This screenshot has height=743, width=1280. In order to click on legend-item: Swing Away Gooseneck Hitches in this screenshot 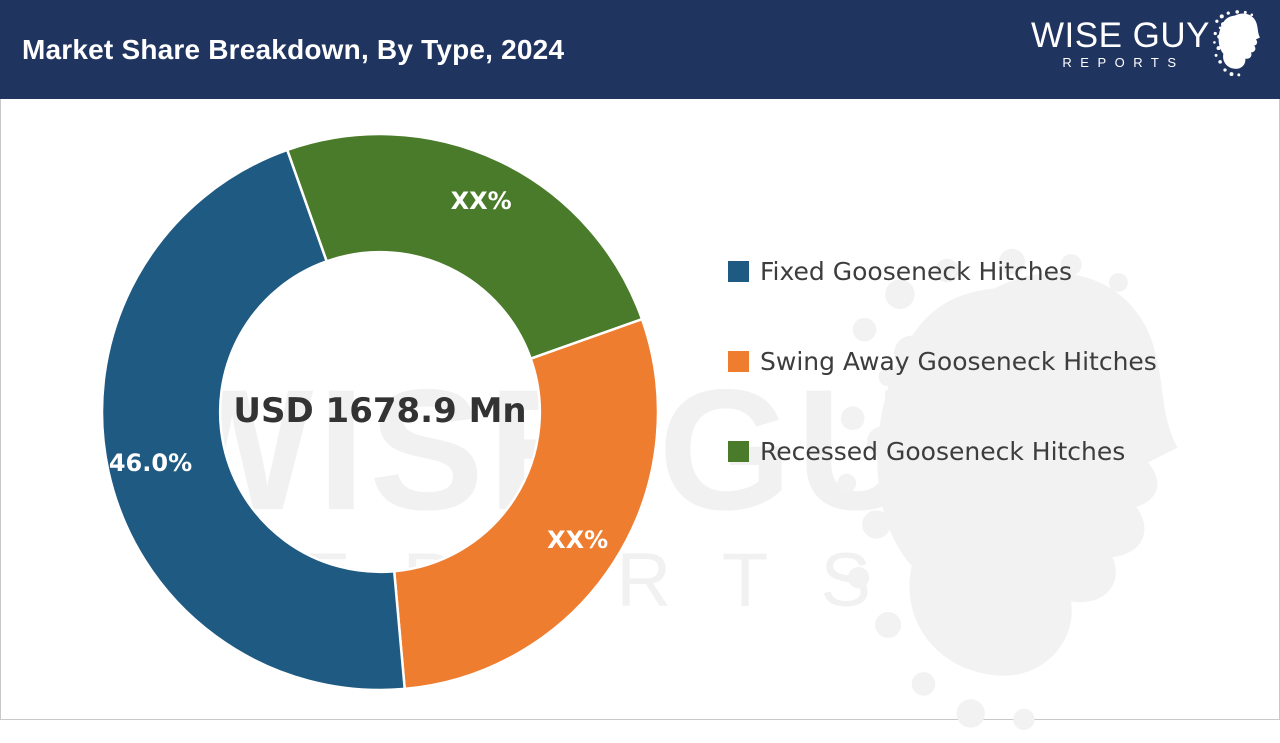, I will do `click(942, 361)`.